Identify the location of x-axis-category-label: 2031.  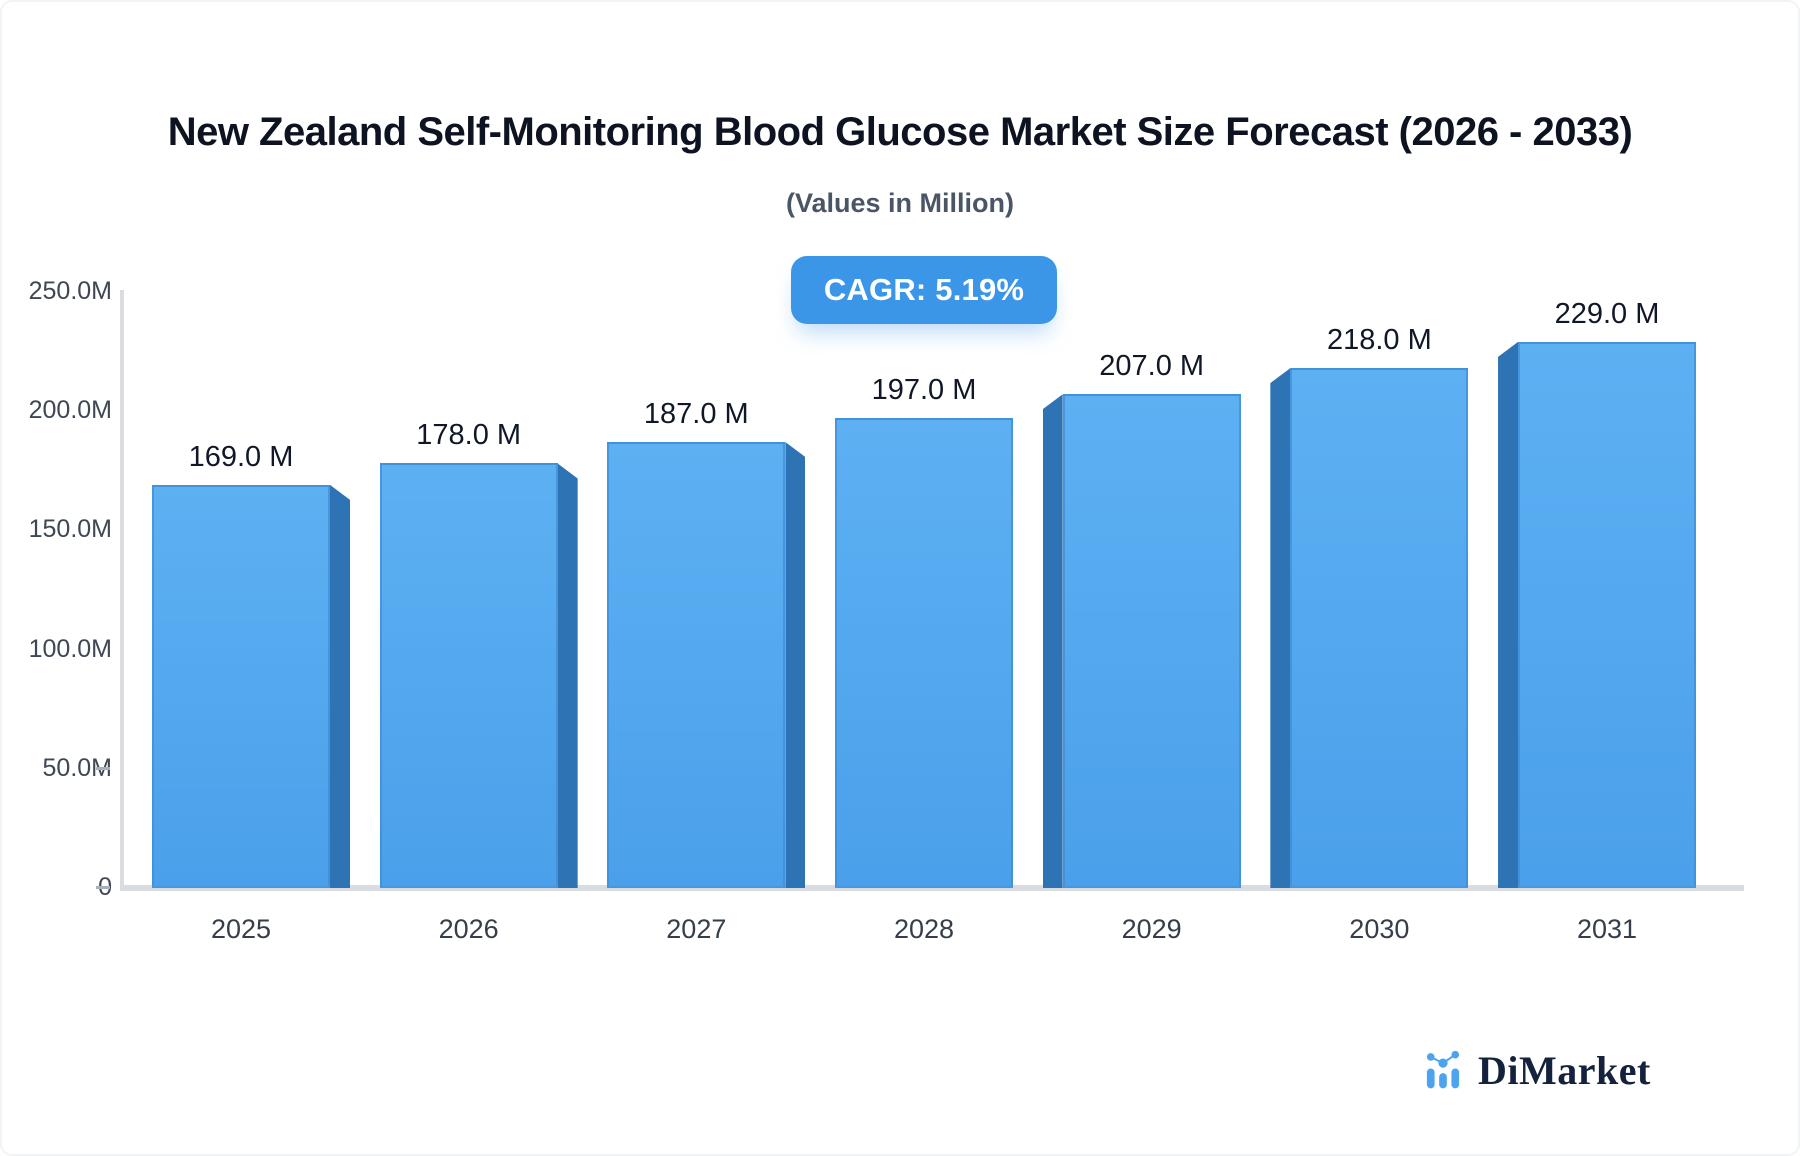
(1607, 929).